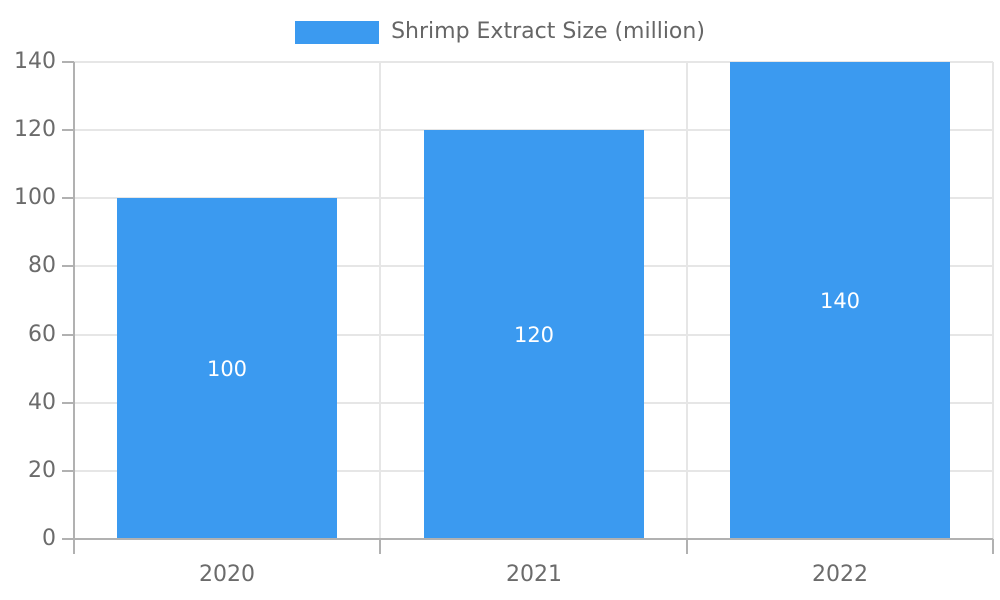 This screenshot has height=600, width=1000. What do you see at coordinates (35, 61) in the screenshot?
I see `y-tick-label: 140` at bounding box center [35, 61].